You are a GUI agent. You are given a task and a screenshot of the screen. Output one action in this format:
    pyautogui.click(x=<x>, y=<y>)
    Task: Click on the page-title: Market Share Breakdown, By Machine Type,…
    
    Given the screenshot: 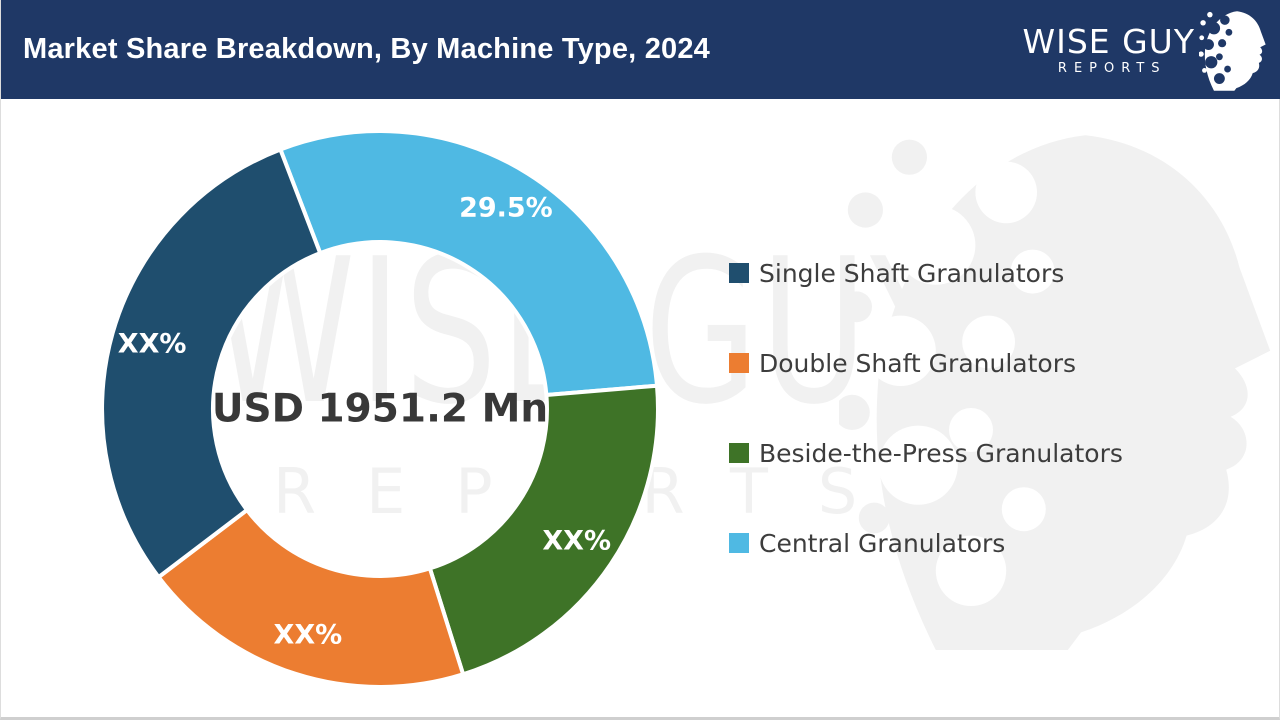 What is the action you would take?
    pyautogui.click(x=367, y=49)
    